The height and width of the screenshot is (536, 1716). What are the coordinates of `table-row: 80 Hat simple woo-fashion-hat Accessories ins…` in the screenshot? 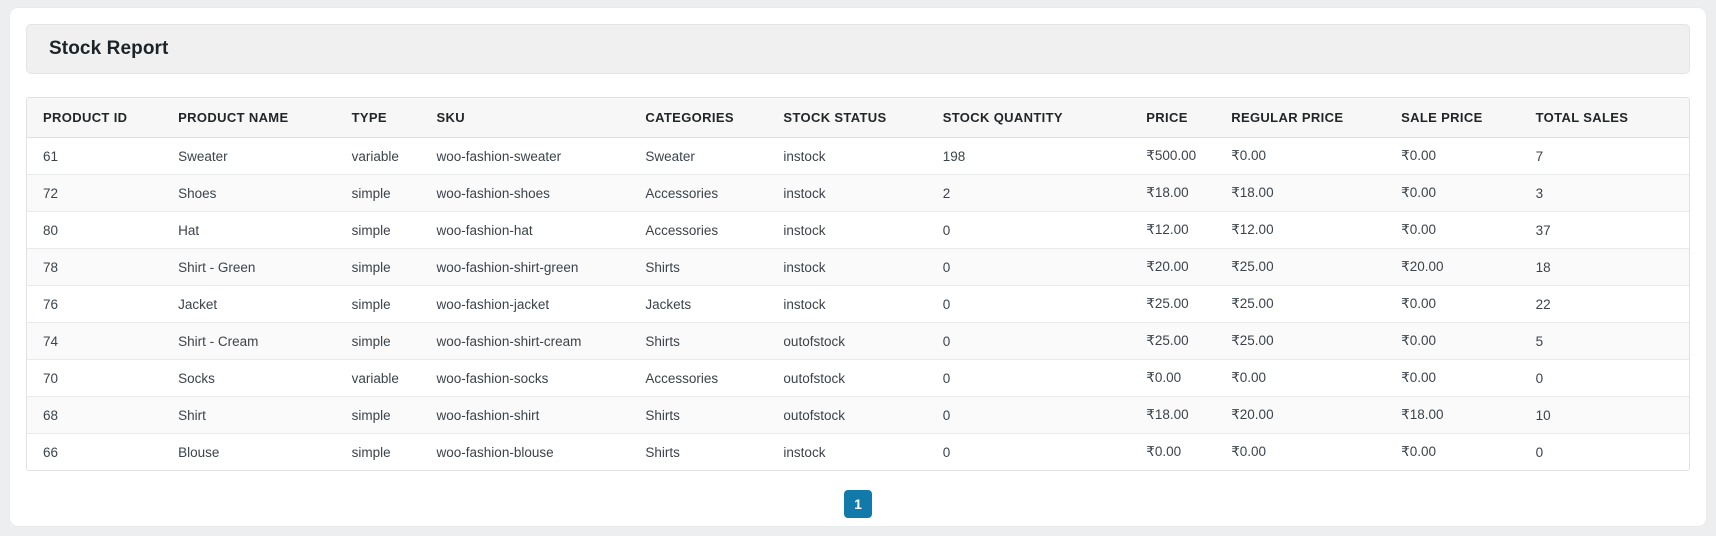 It's located at (858, 230).